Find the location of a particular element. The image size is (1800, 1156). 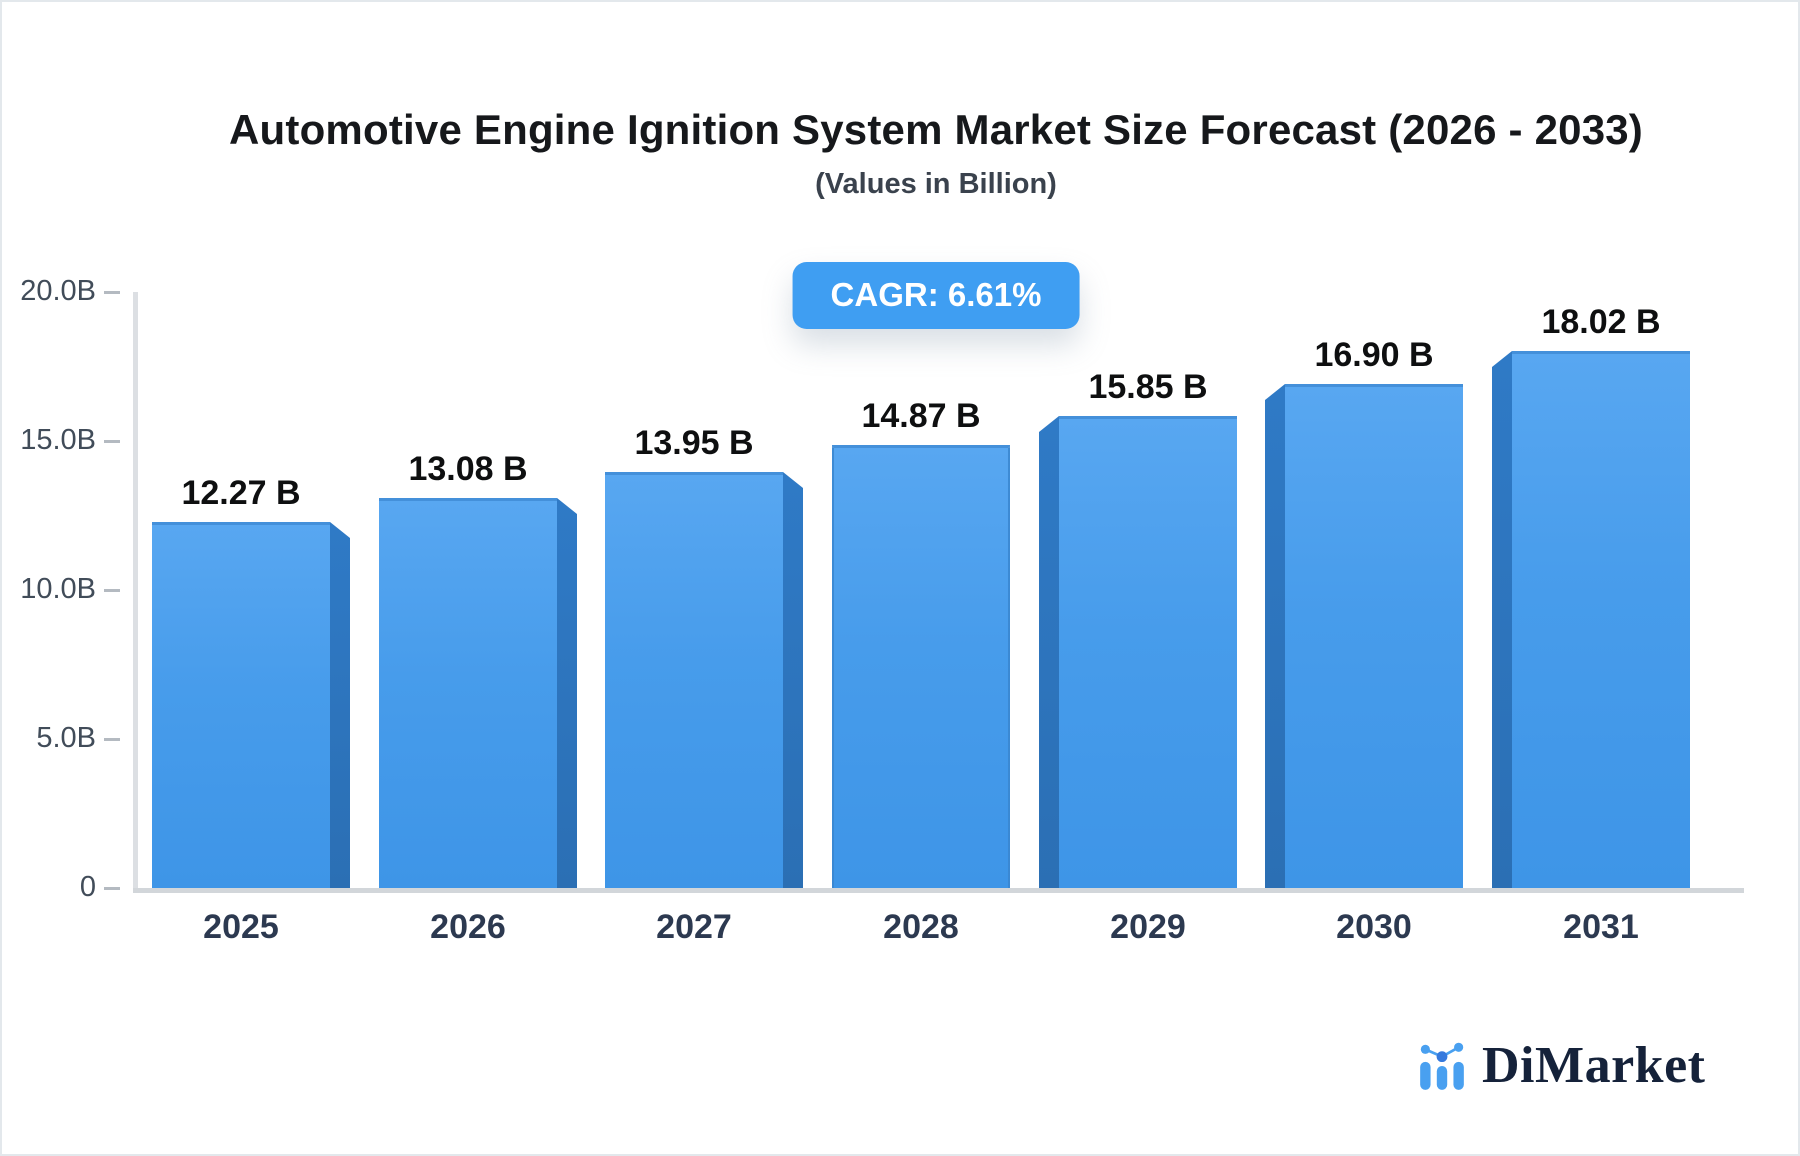

cagr-badge: CAGR: 6.61% is located at coordinates (936, 295).